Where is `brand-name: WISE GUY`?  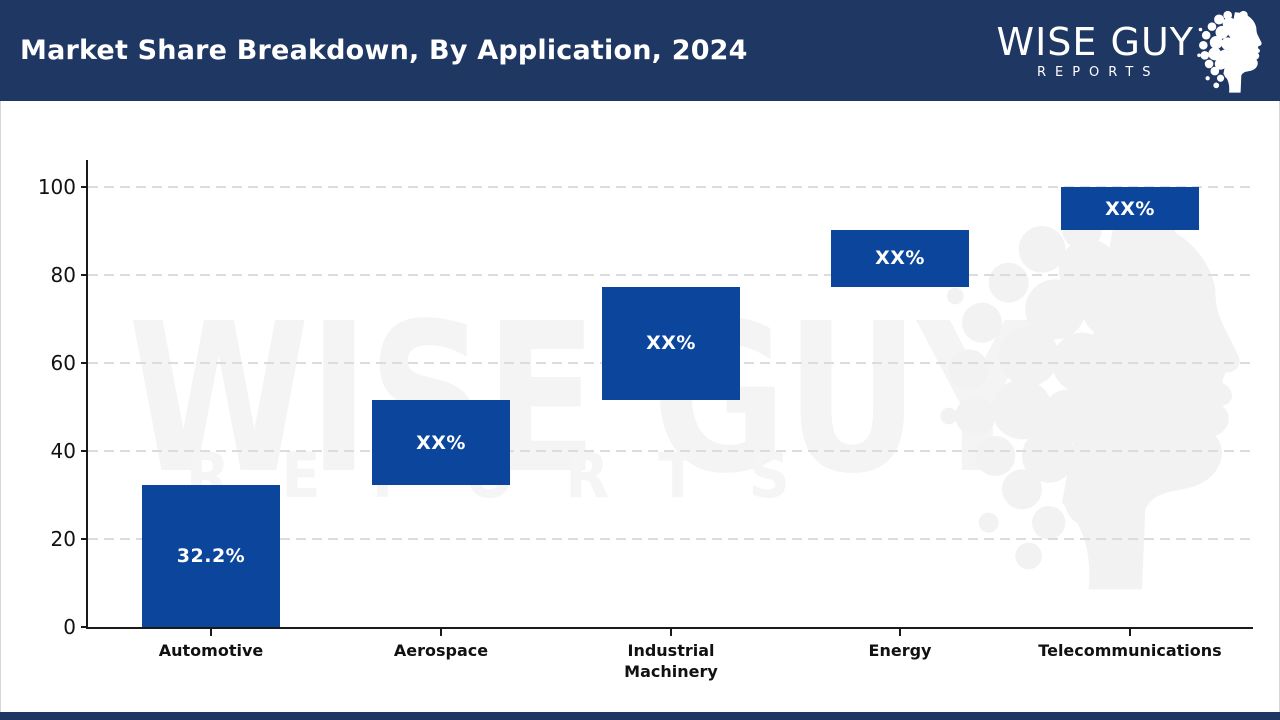 brand-name: WISE GUY is located at coordinates (1095, 42).